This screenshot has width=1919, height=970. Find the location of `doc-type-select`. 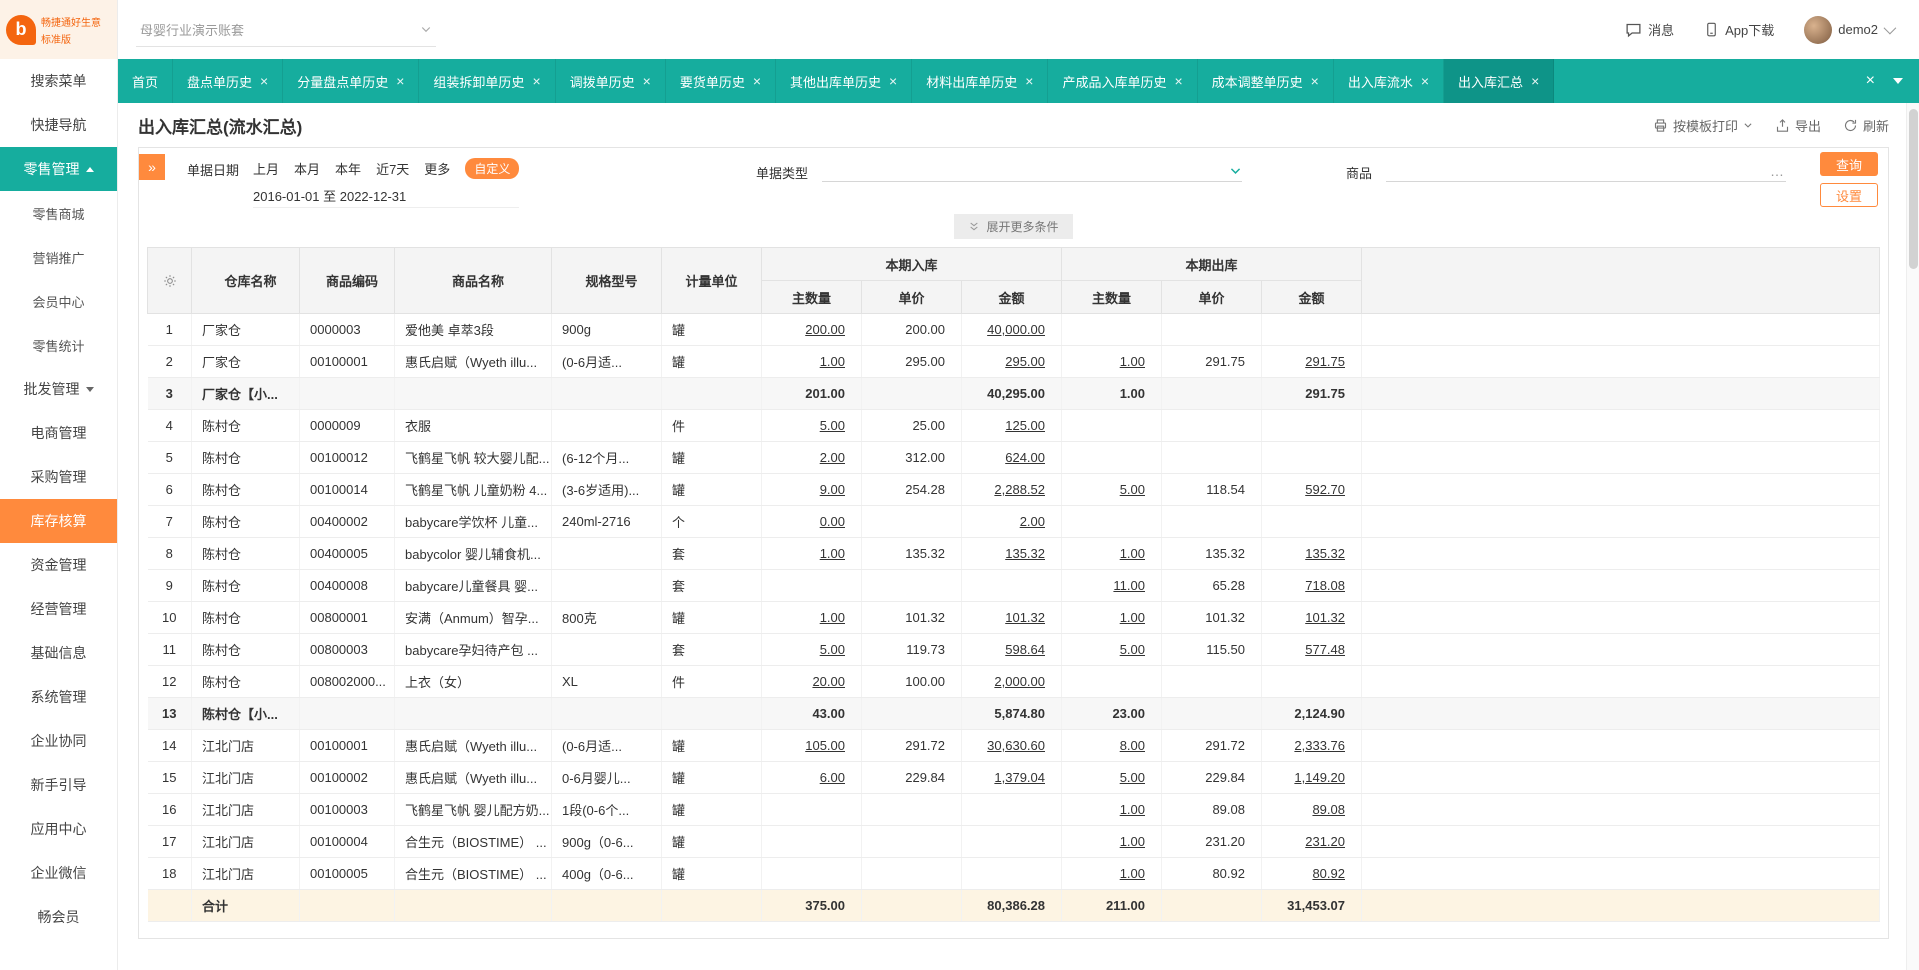

doc-type-select is located at coordinates (1032, 171).